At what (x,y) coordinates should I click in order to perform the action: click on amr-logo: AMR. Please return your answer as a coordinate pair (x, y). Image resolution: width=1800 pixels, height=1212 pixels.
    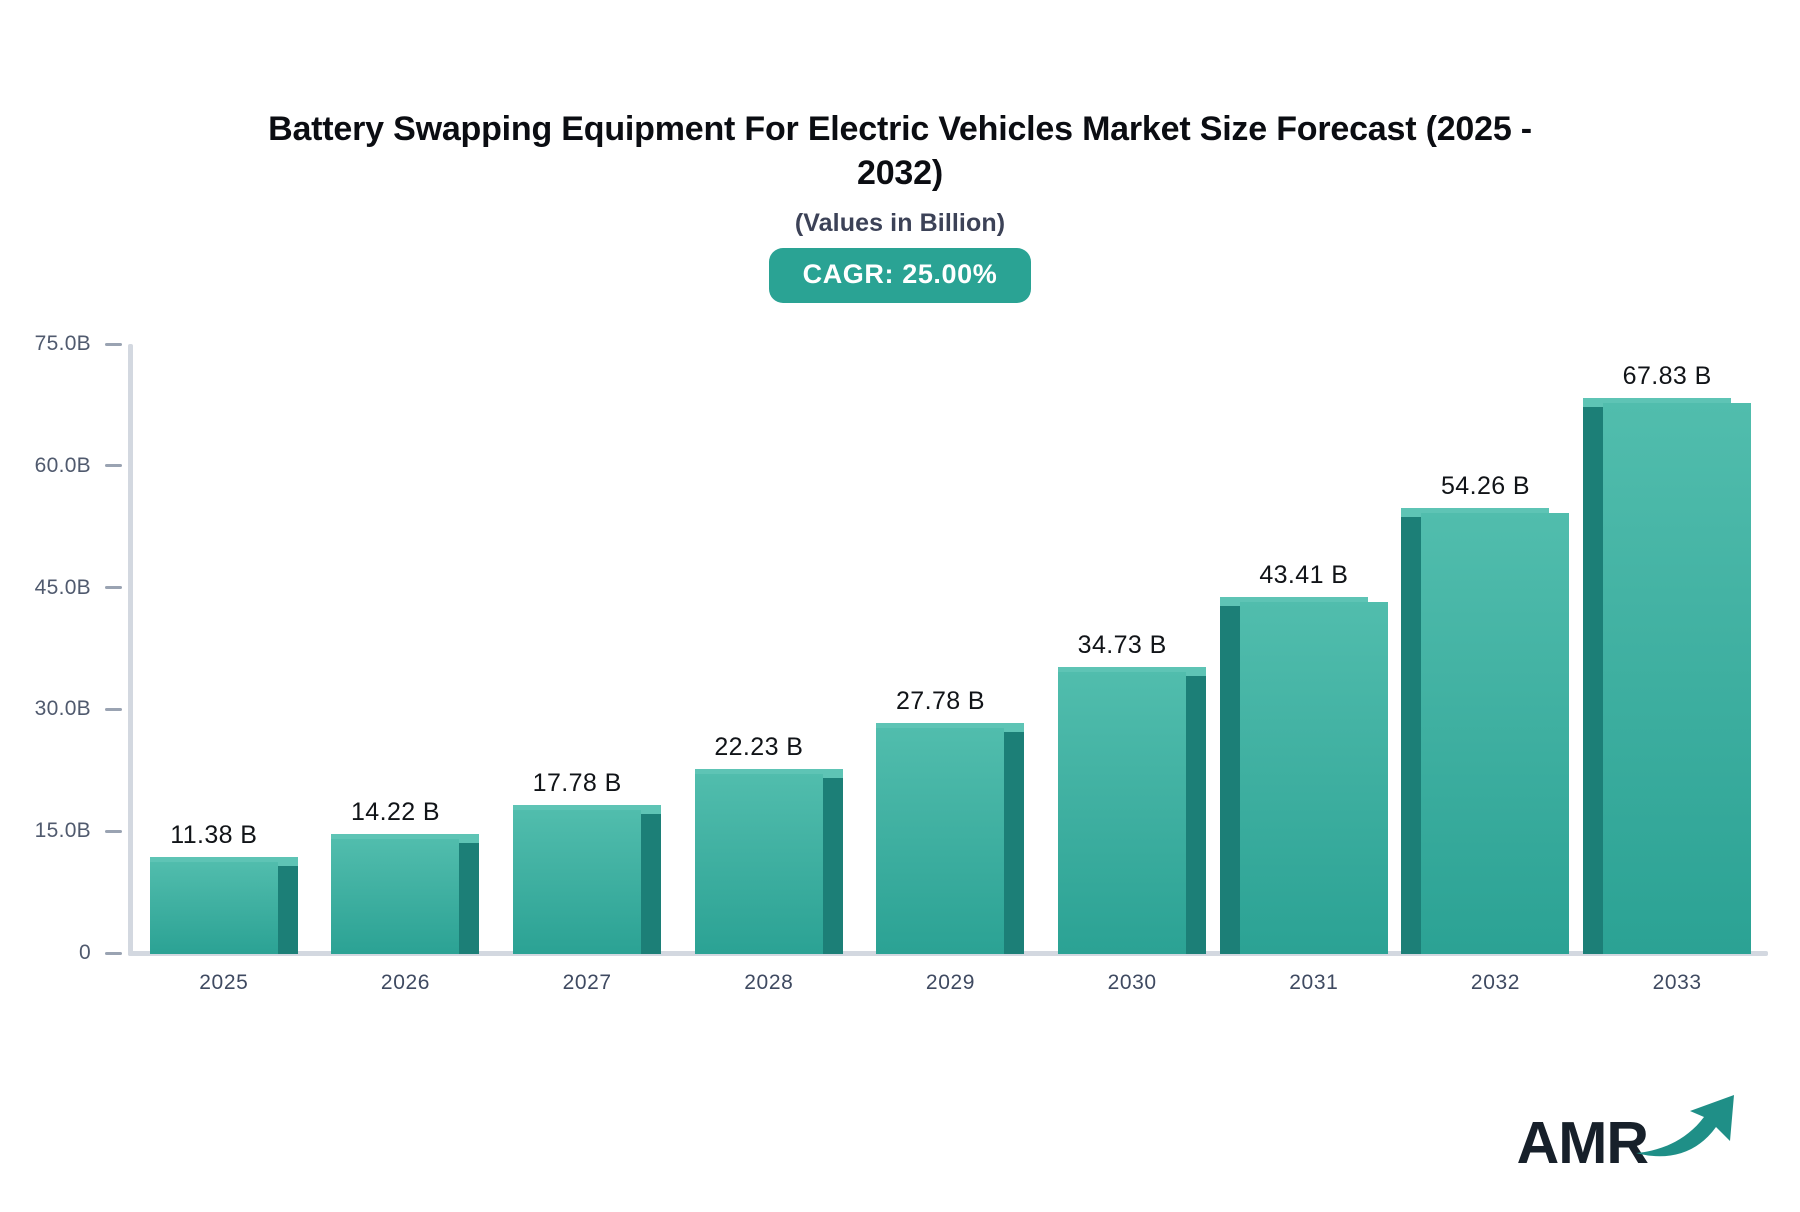
    Looking at the image, I should click on (1629, 1132).